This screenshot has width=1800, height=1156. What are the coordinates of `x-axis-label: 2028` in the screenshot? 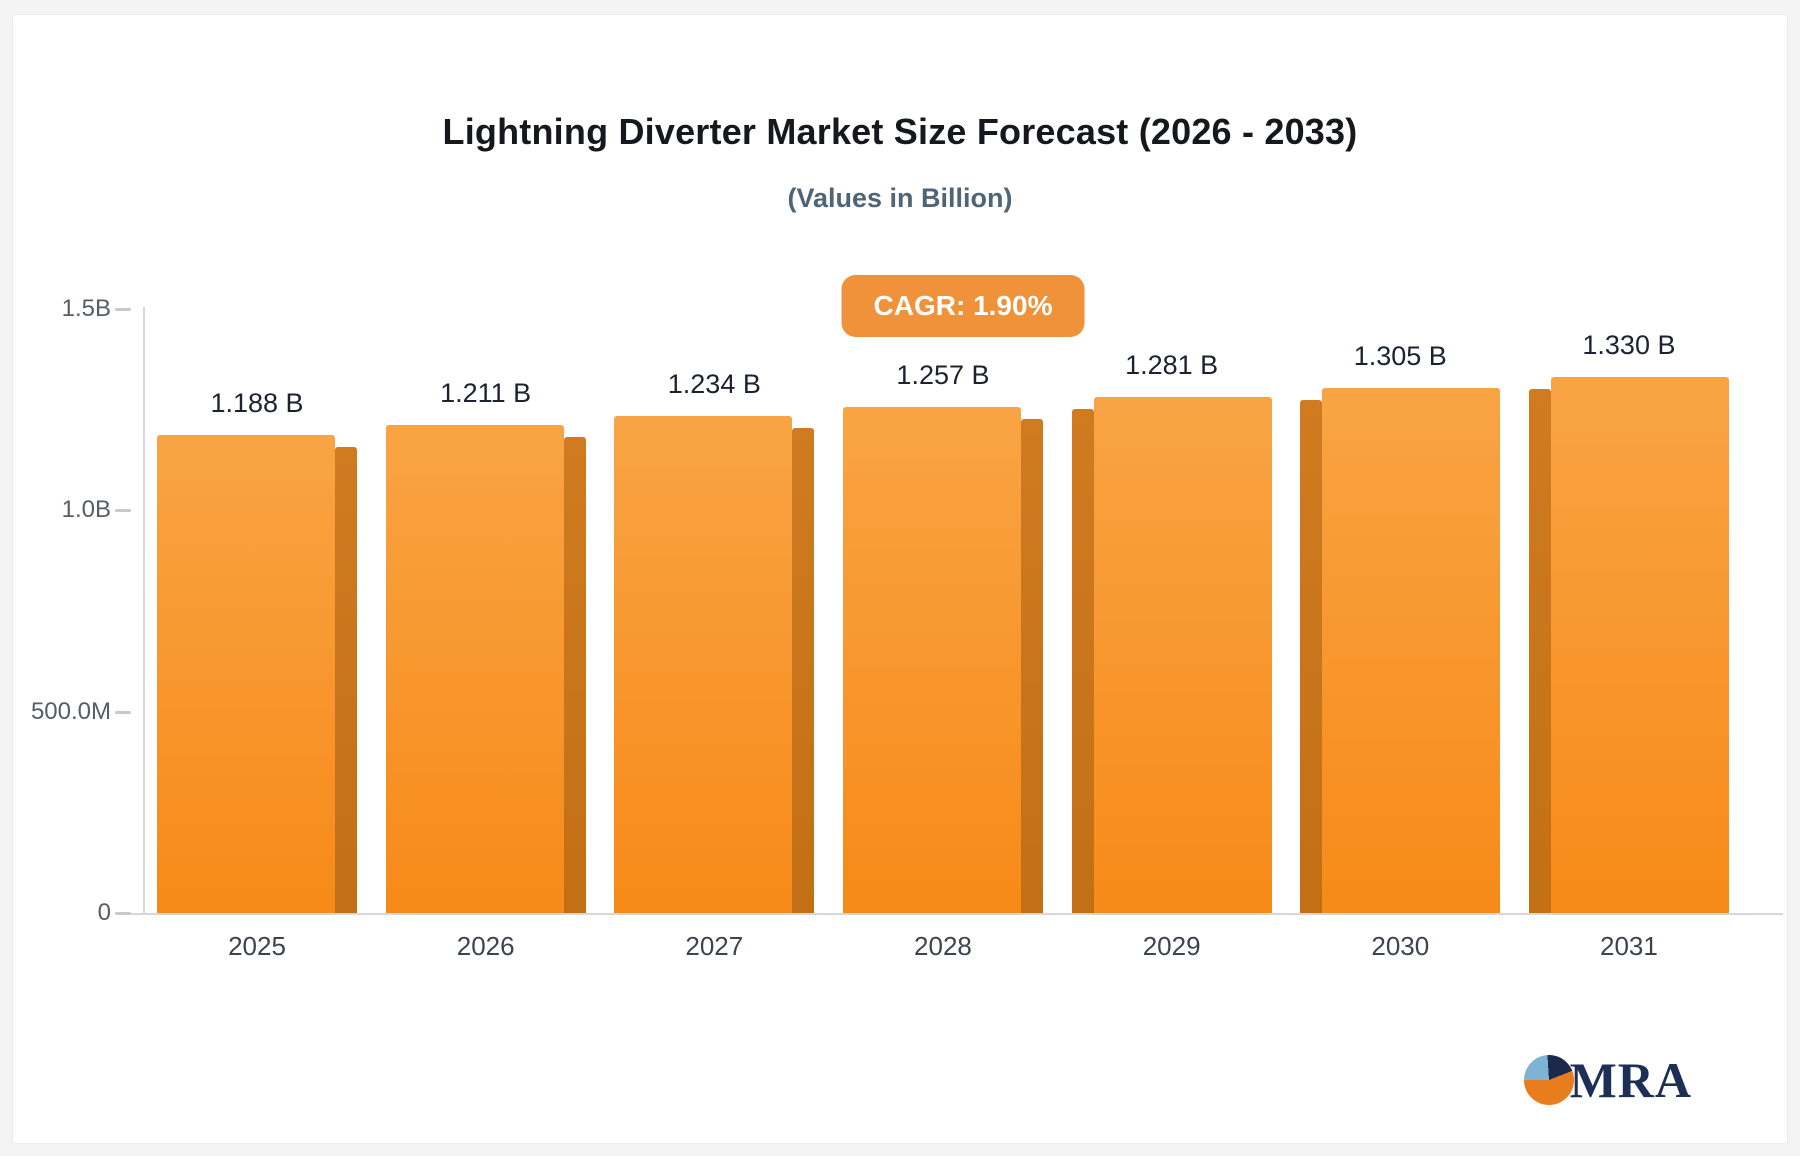 It's located at (943, 946).